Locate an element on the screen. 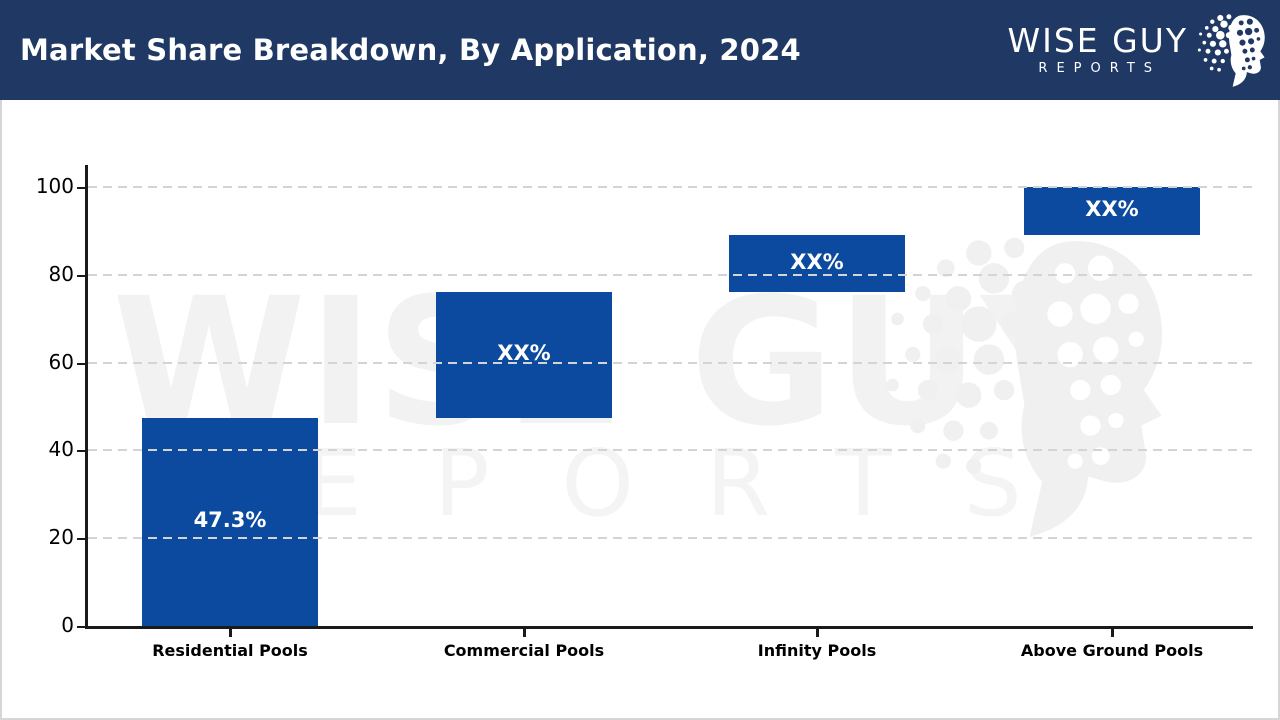 This screenshot has width=1280, height=720. x-category-label: Above Ground Pools is located at coordinates (1112, 650).